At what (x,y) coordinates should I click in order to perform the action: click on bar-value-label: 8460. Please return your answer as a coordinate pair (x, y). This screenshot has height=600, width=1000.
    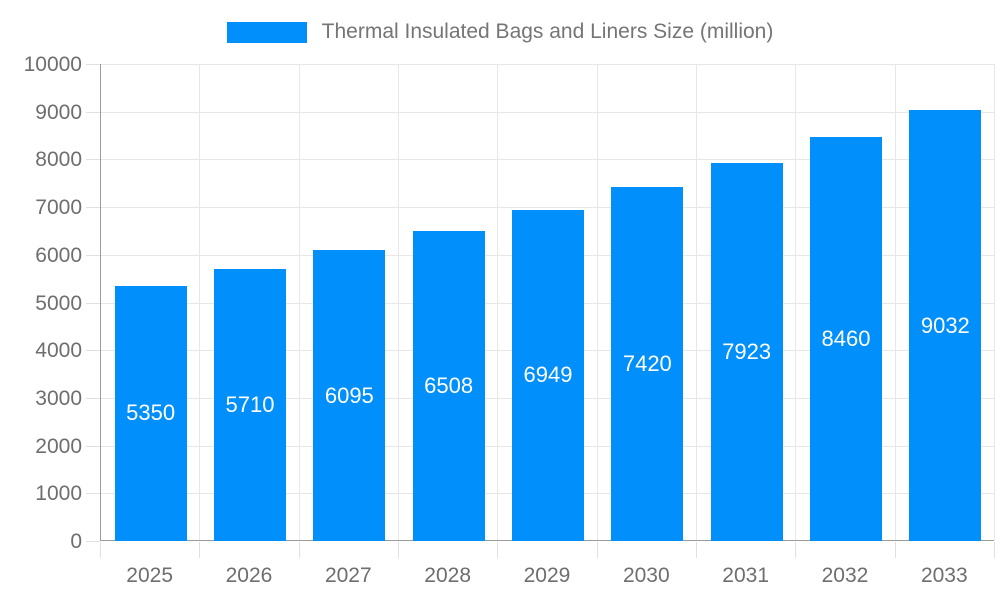
    Looking at the image, I should click on (846, 339).